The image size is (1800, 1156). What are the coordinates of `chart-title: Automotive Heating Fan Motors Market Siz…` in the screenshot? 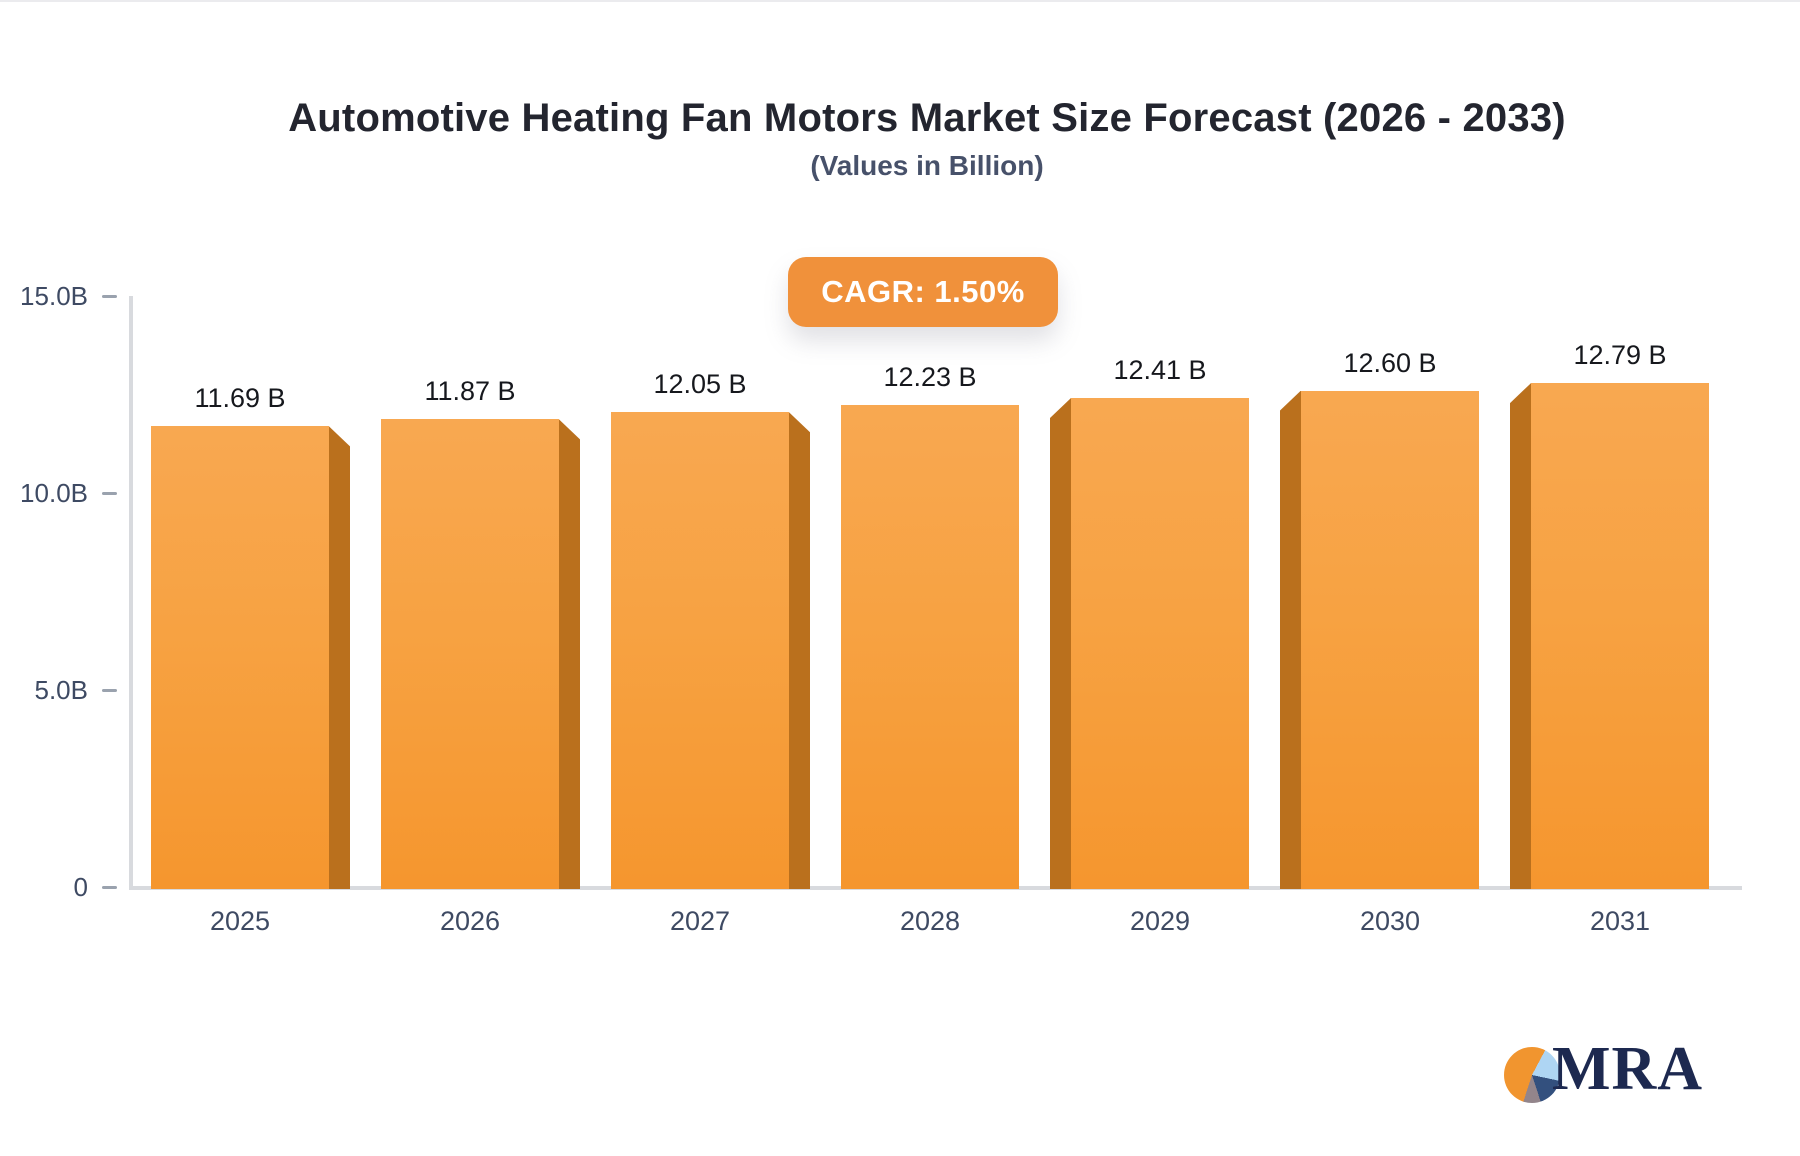 It's located at (927, 118).